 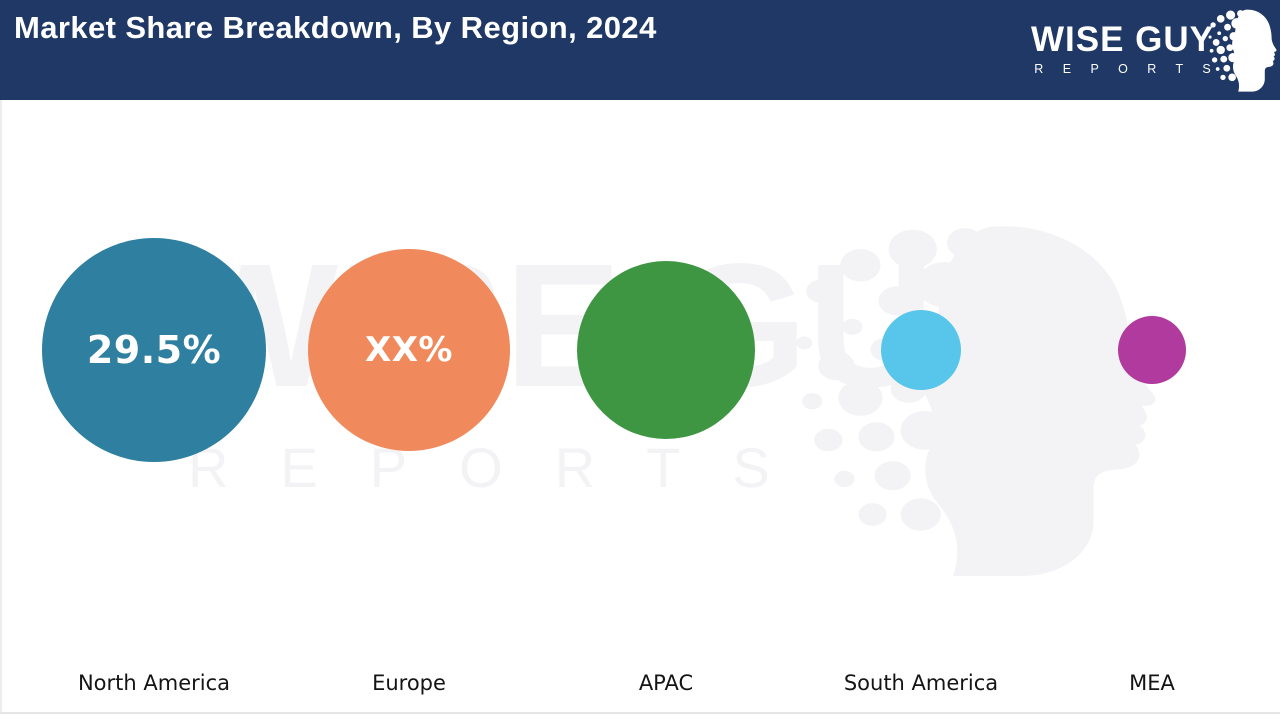 I want to click on bubble-value-europe: XX%, so click(x=409, y=350).